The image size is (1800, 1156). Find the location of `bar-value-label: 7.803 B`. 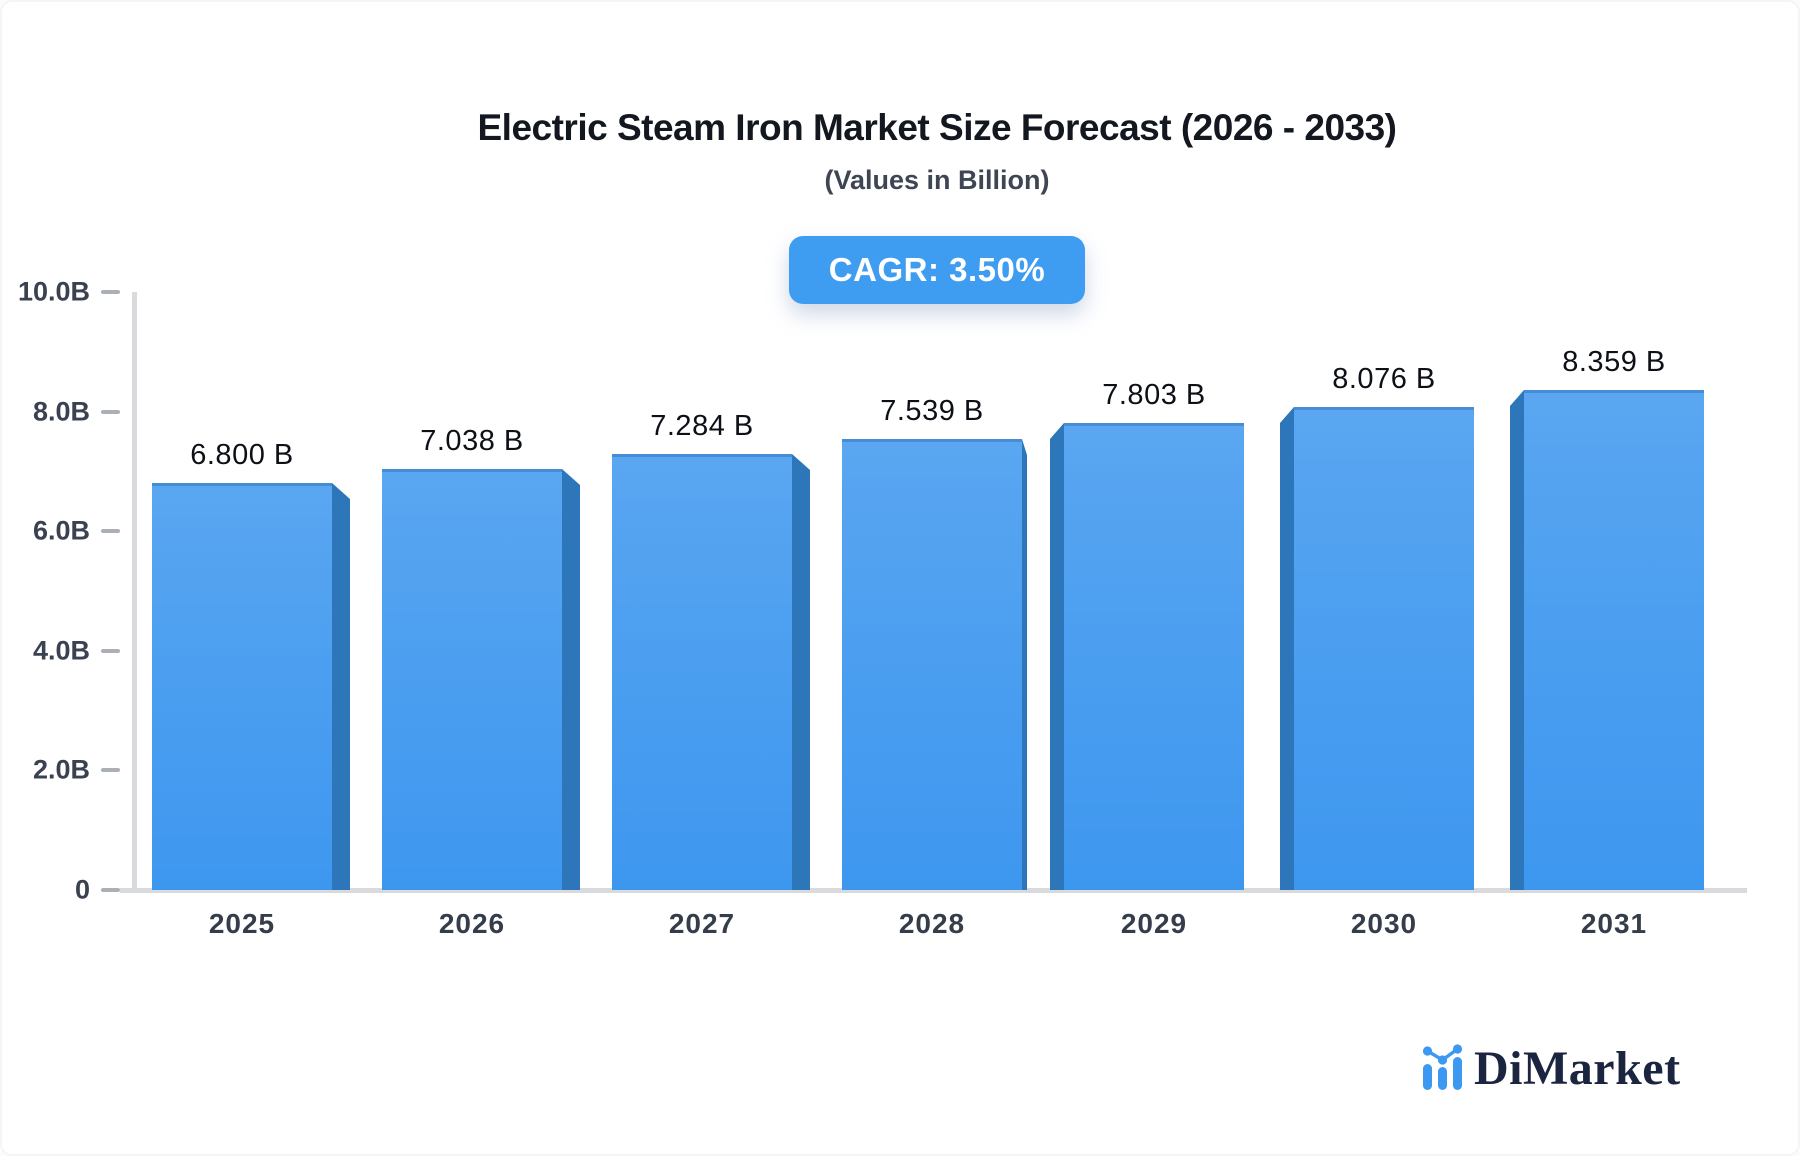

bar-value-label: 7.803 B is located at coordinates (1154, 395).